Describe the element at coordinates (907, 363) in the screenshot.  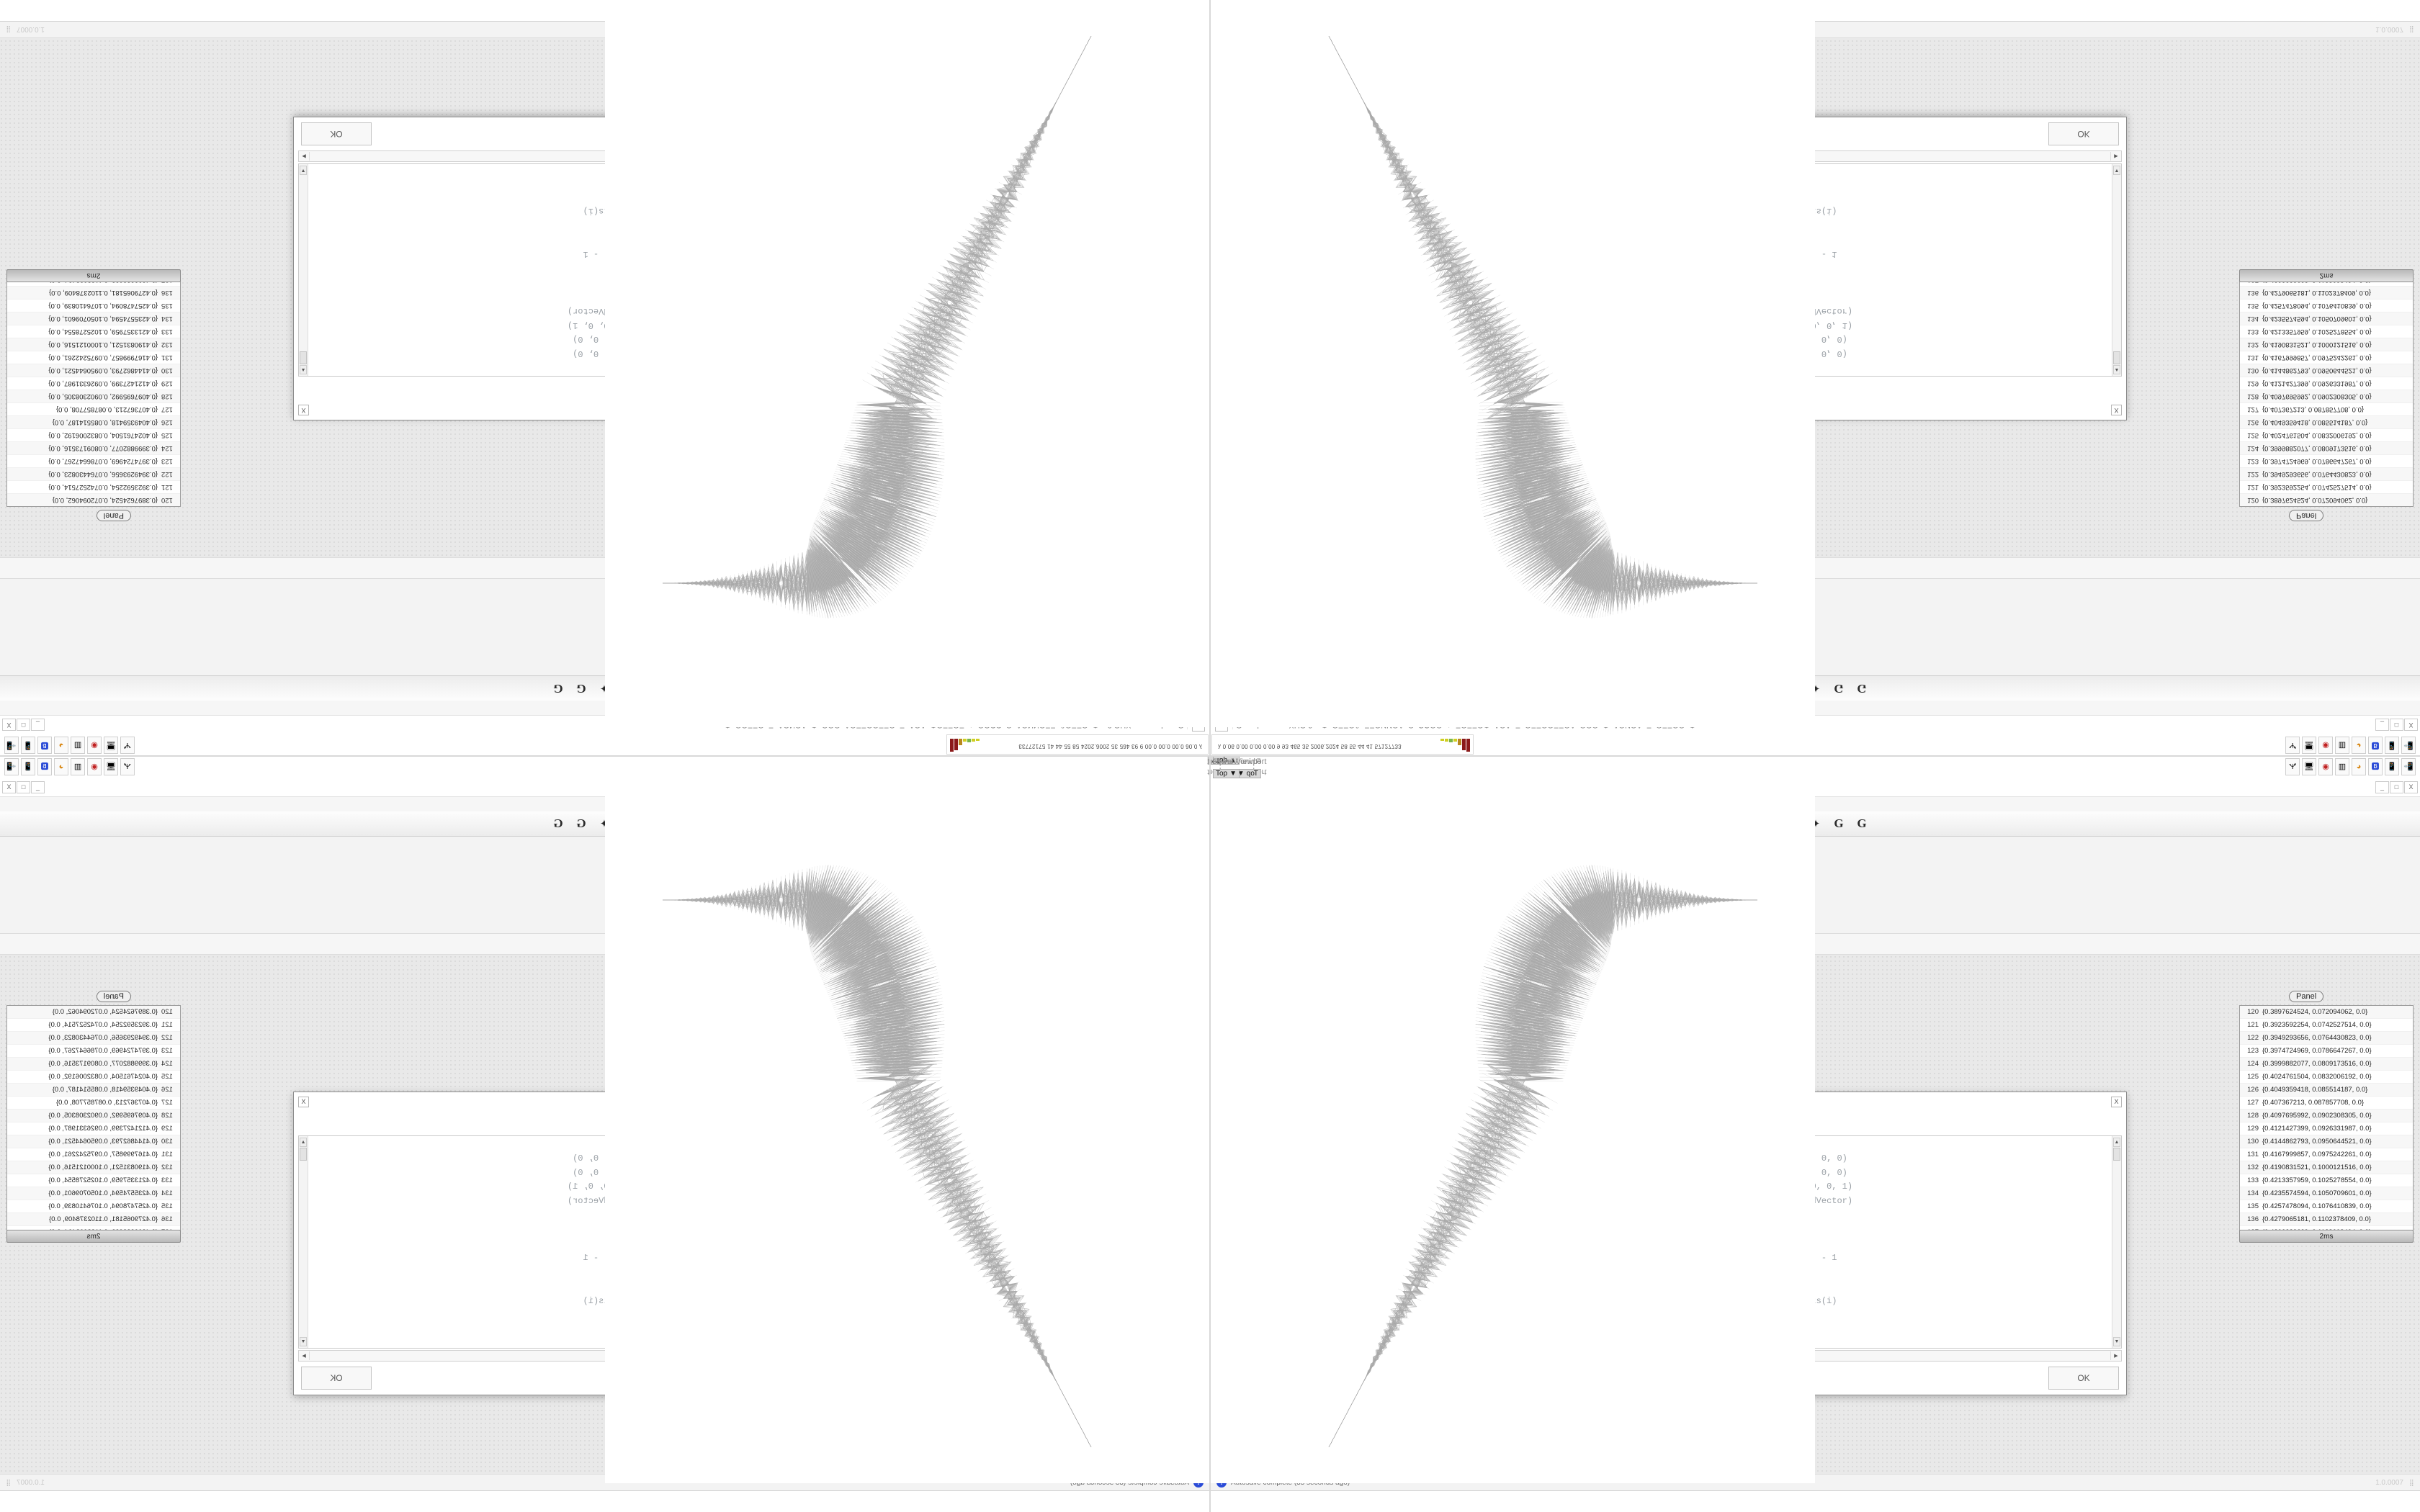
I see `rhino-viewport-top-left` at that location.